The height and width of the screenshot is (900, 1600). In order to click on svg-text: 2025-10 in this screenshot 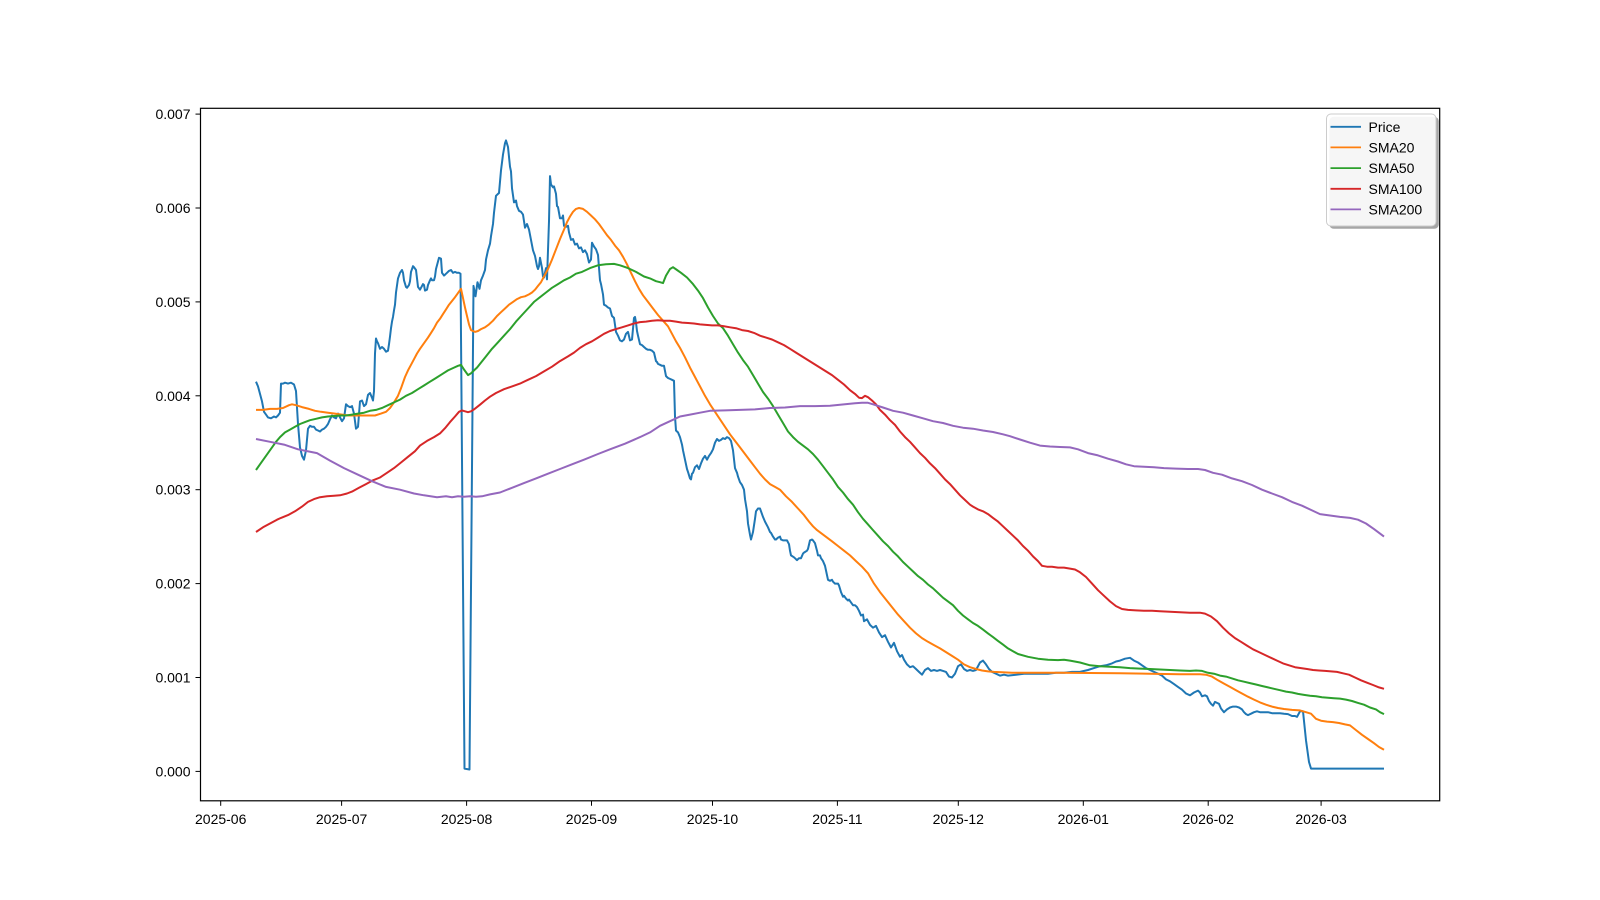, I will do `click(713, 819)`.